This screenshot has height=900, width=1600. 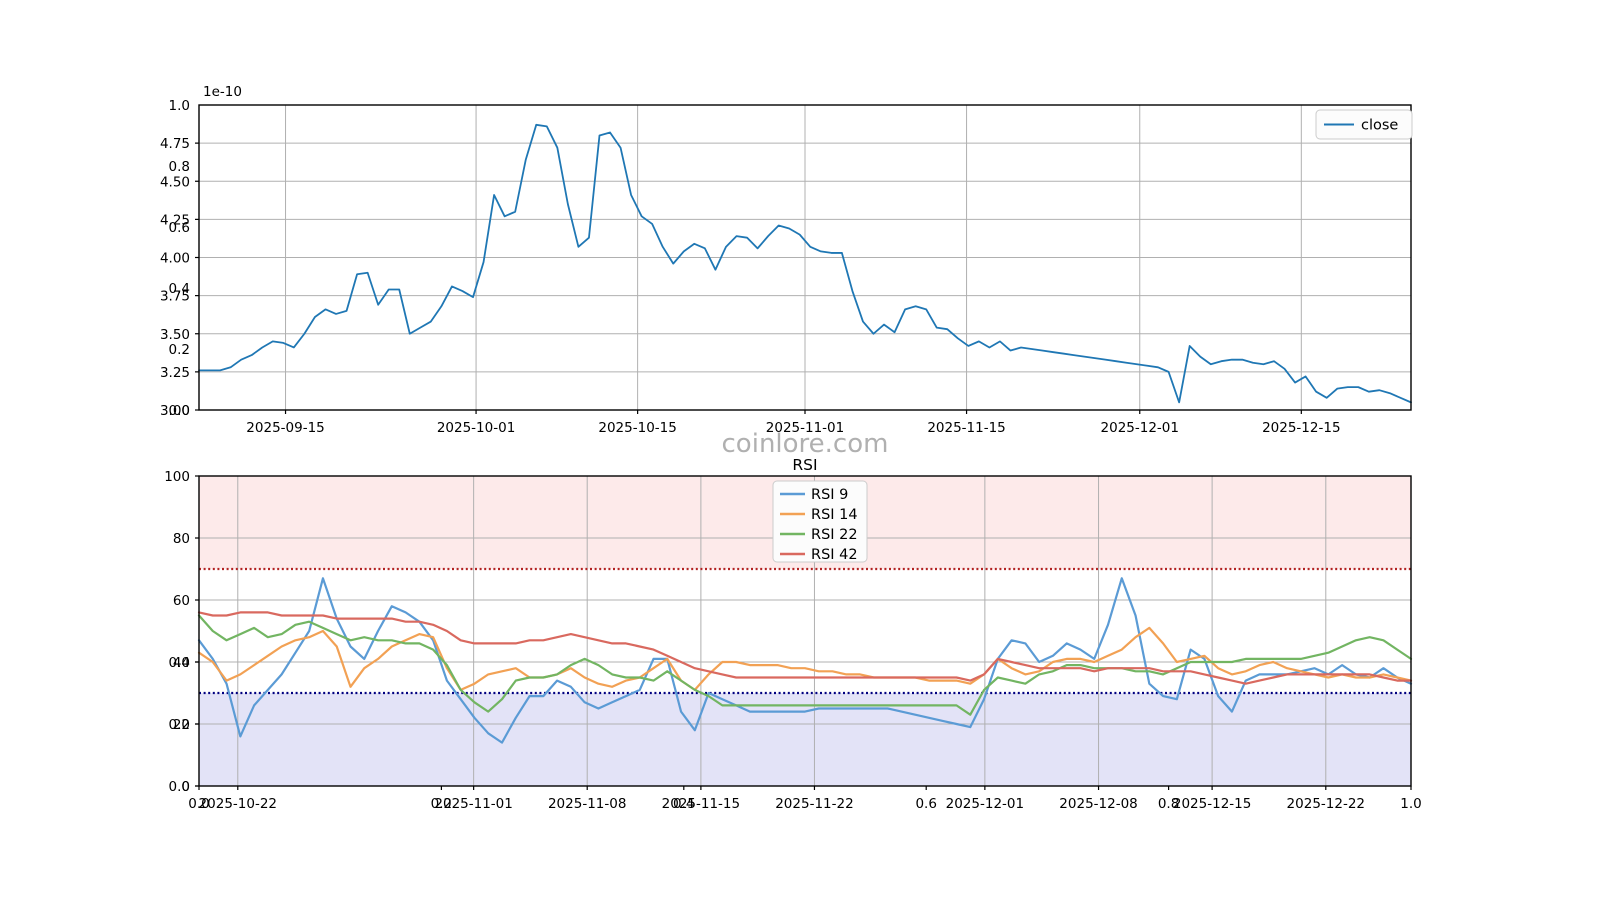 I want to click on rsi-secondary-y-tick-label: 0.0, so click(x=179, y=787).